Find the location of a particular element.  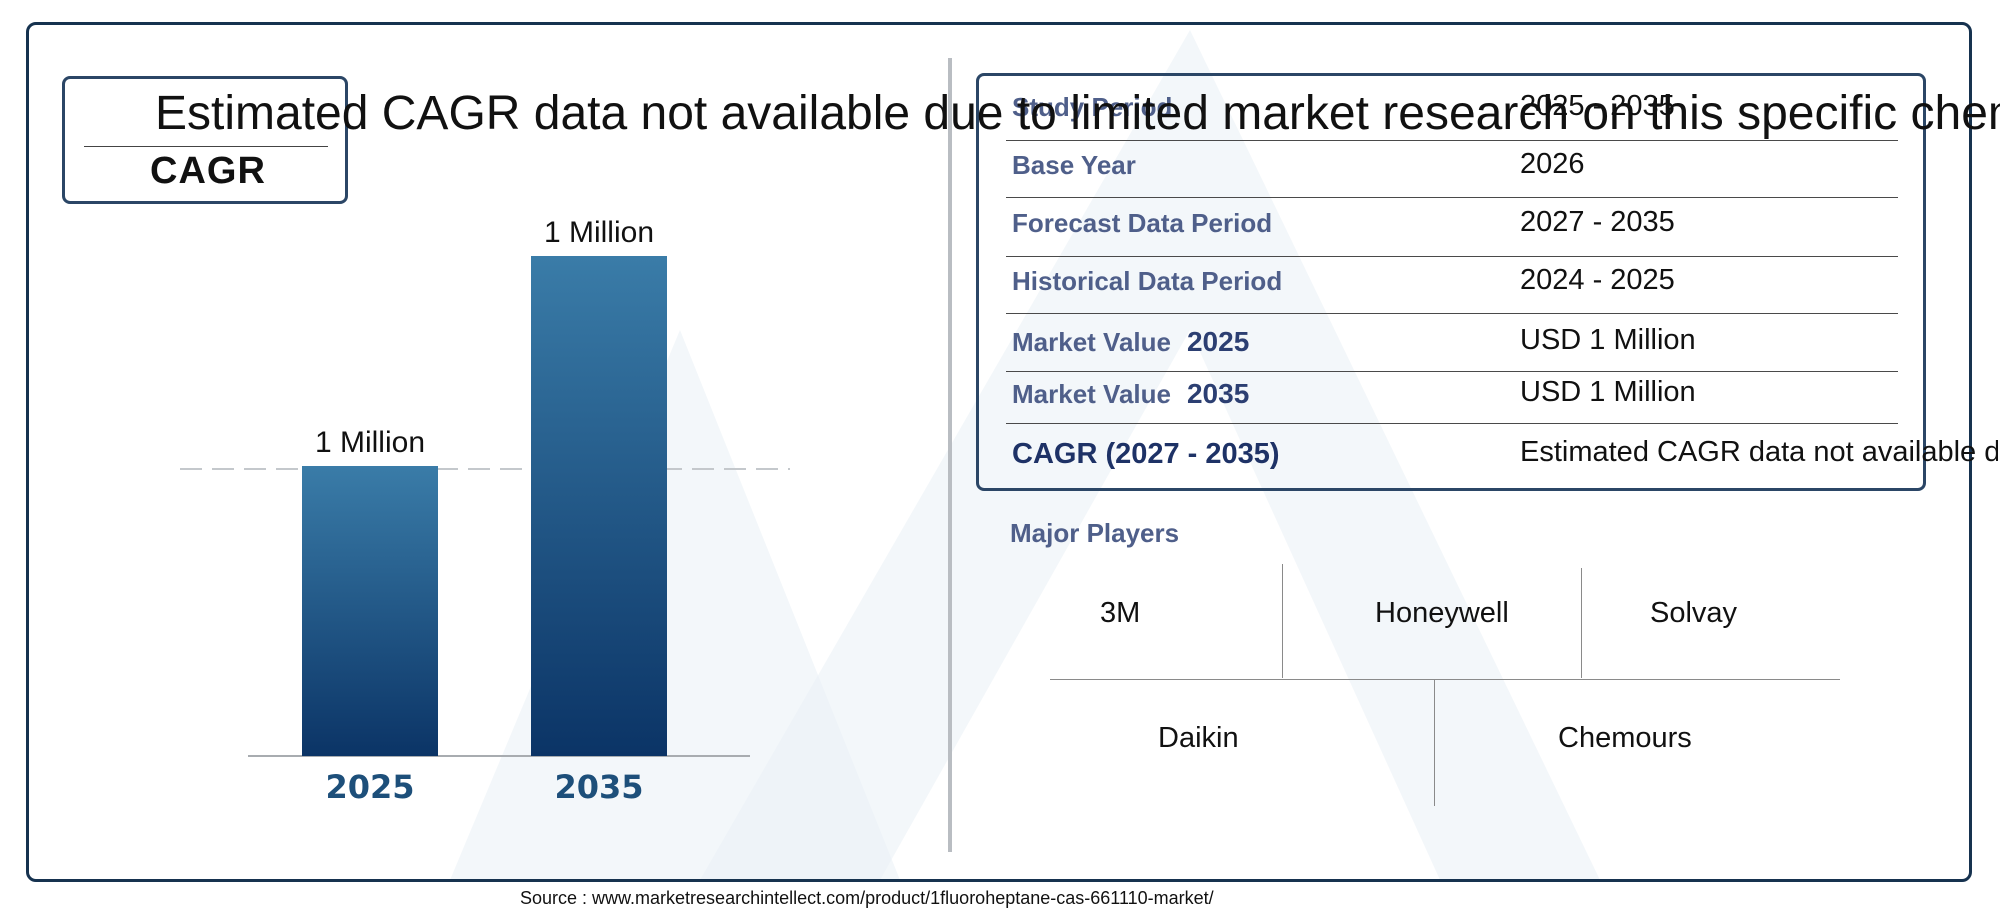

summary-row-label: Study Period is located at coordinates (1092, 107).